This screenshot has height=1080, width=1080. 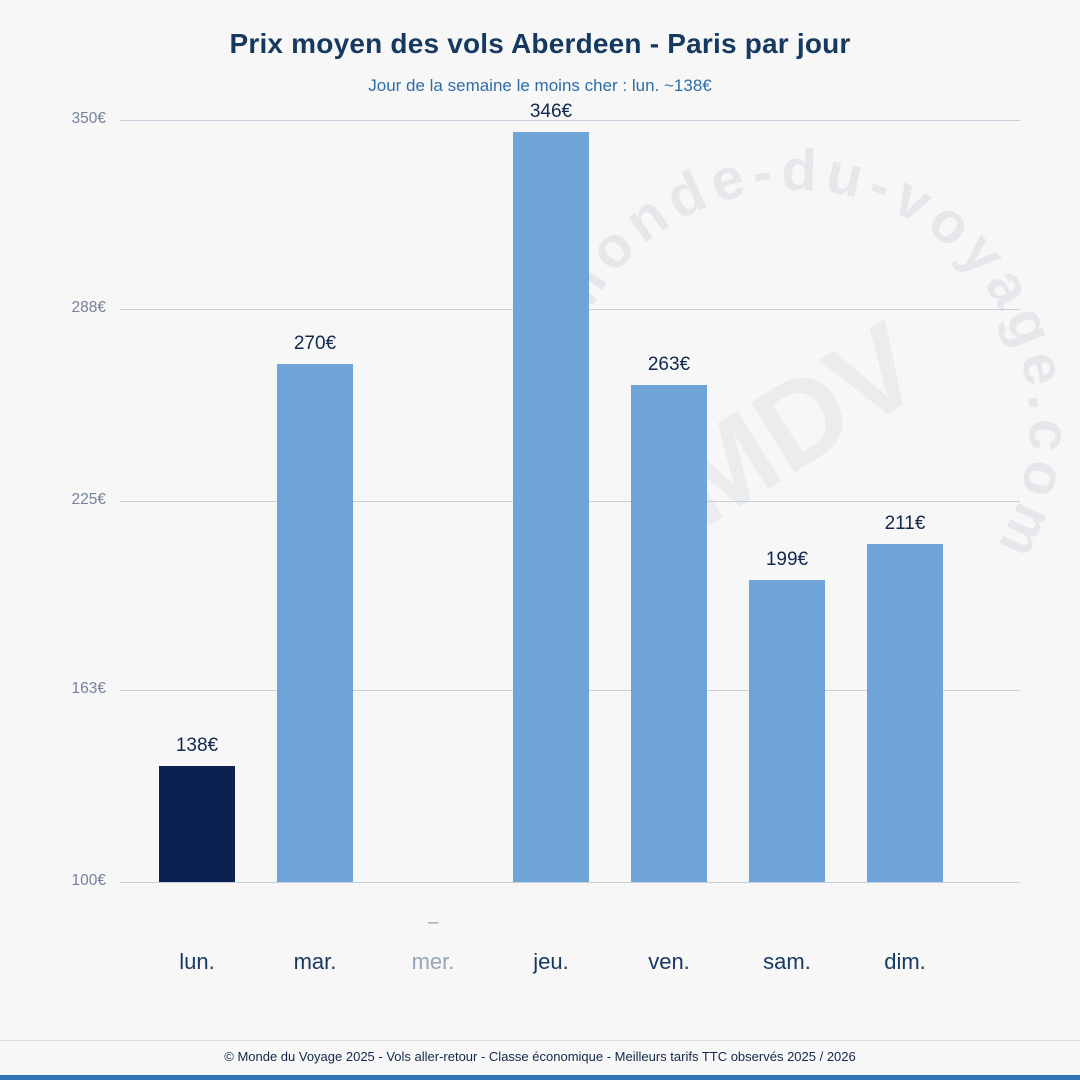 I want to click on y-axis-tick-label: 163€, so click(x=88, y=688).